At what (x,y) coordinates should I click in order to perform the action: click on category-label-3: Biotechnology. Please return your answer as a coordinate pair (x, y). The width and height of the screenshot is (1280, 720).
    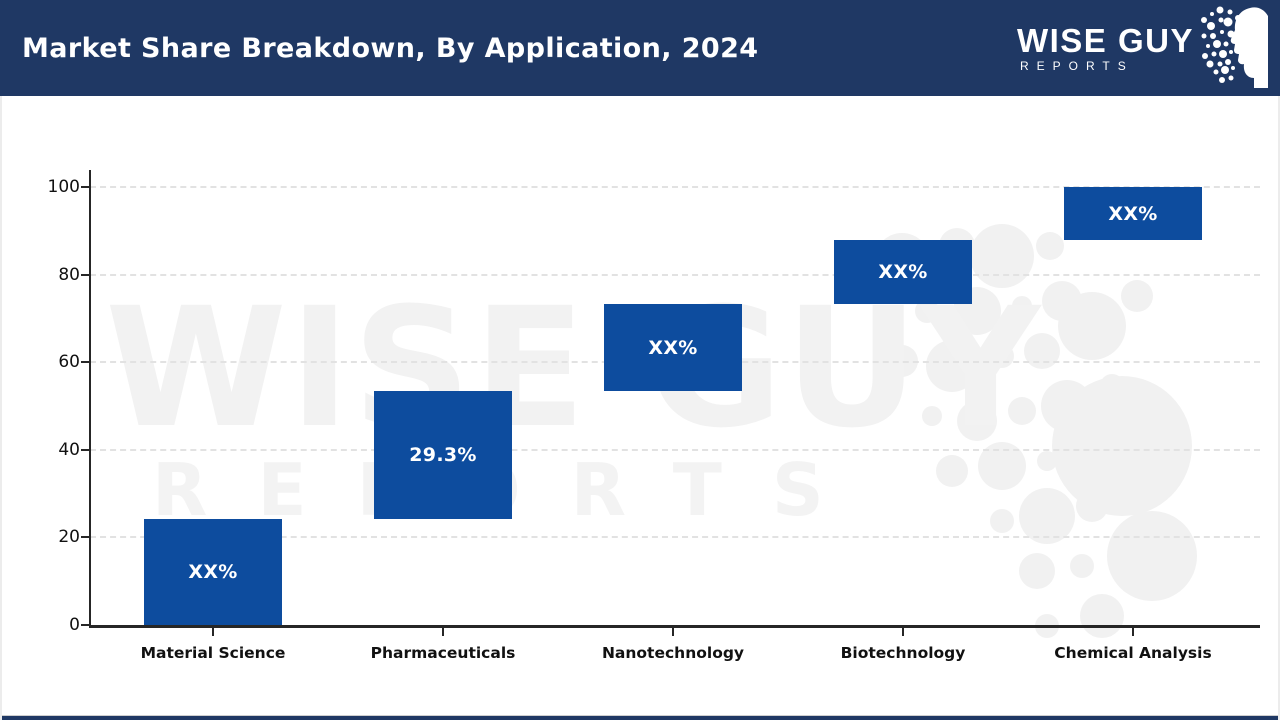
    Looking at the image, I should click on (903, 653).